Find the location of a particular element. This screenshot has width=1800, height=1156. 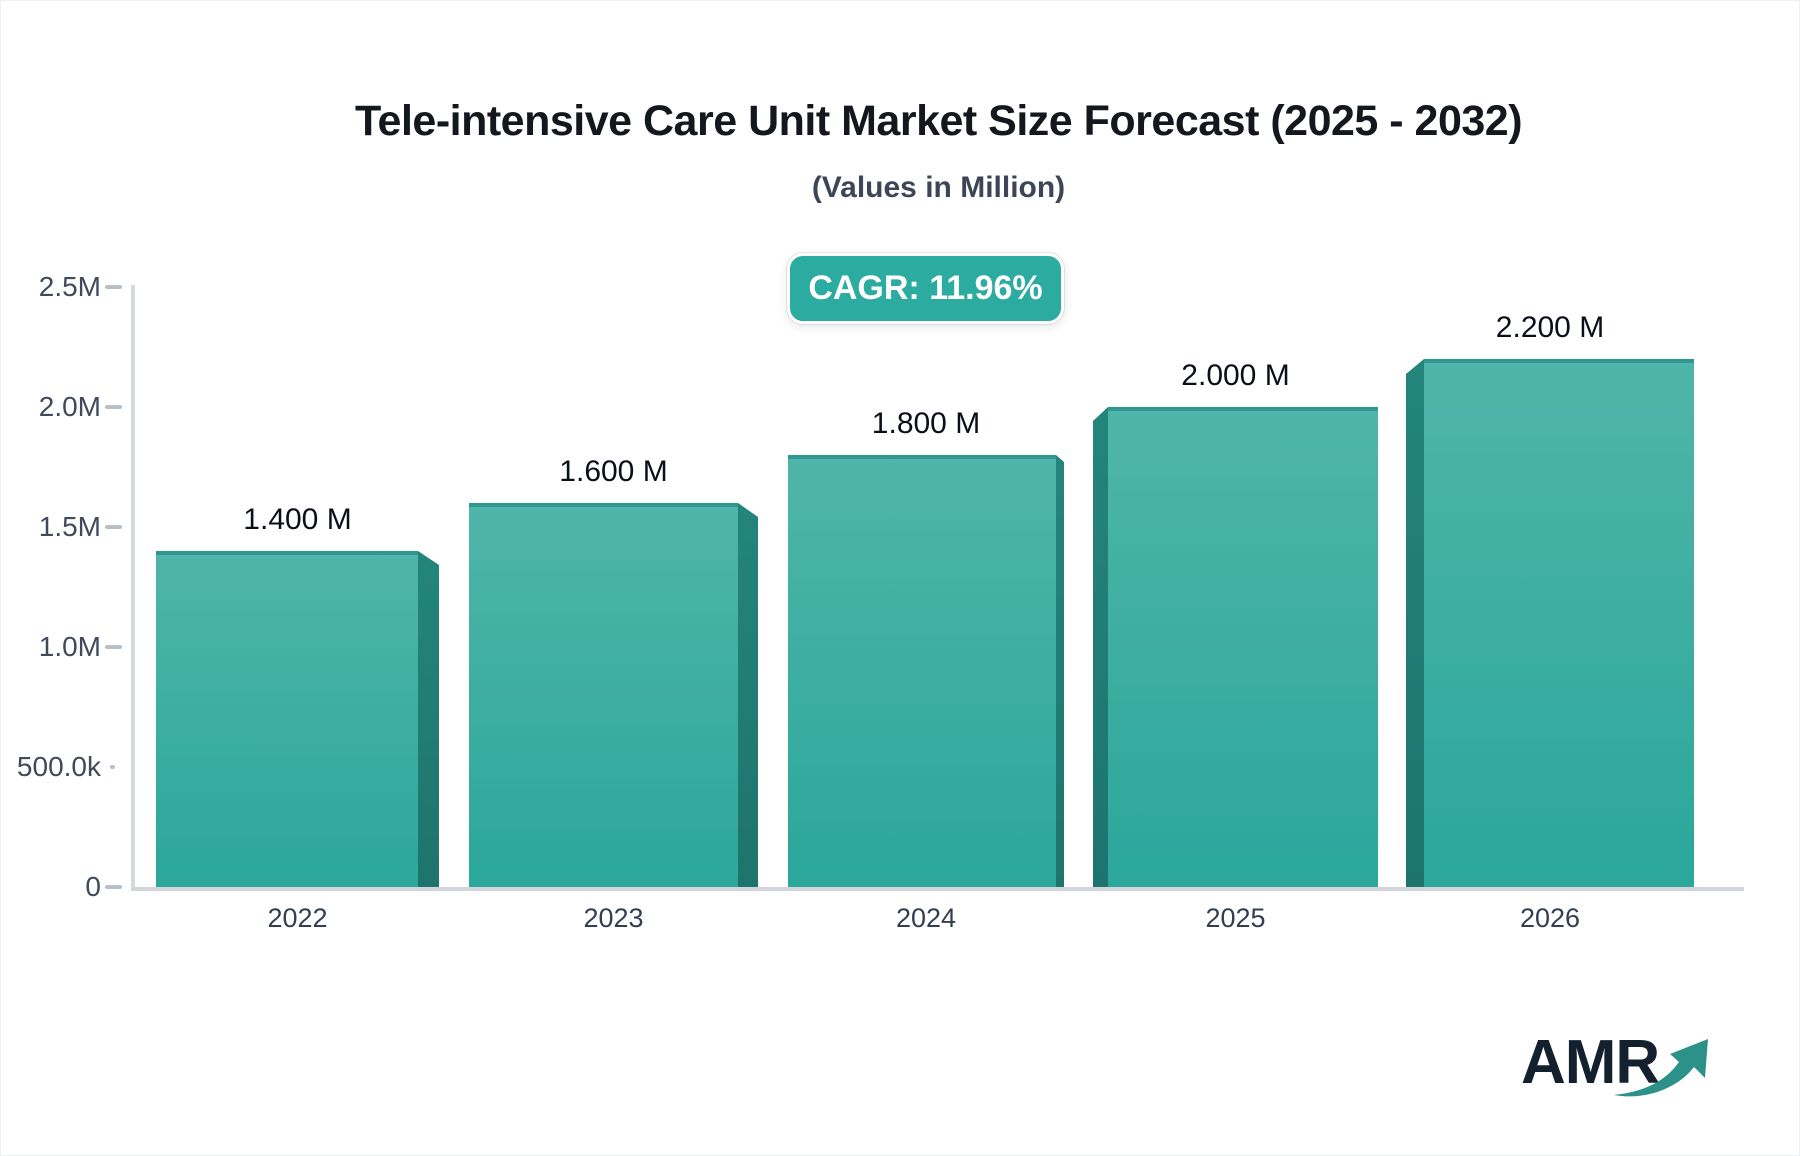

y-axis-label: 1.5M is located at coordinates (69, 526).